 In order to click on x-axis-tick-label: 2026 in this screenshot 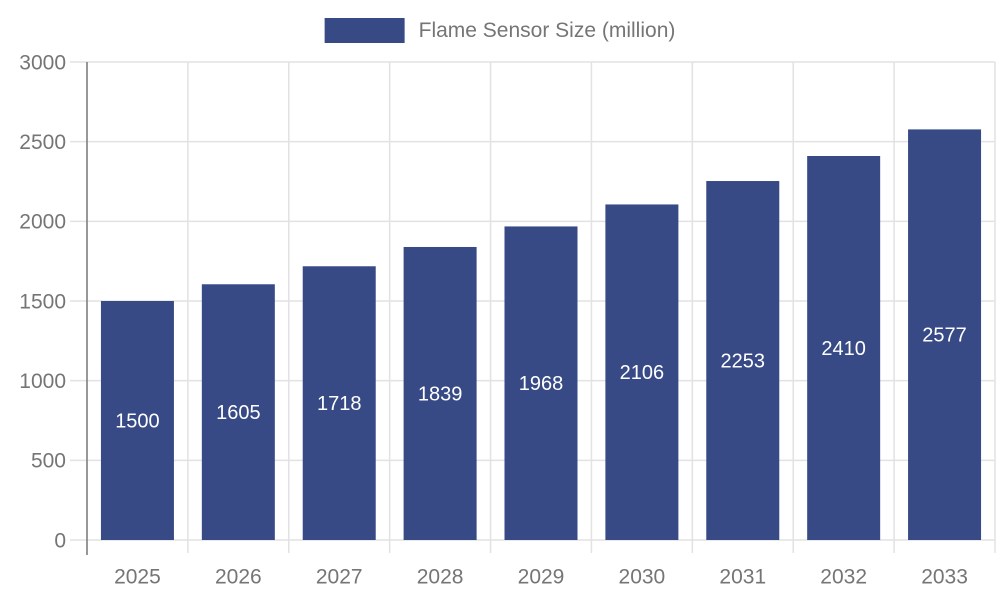, I will do `click(238, 576)`.